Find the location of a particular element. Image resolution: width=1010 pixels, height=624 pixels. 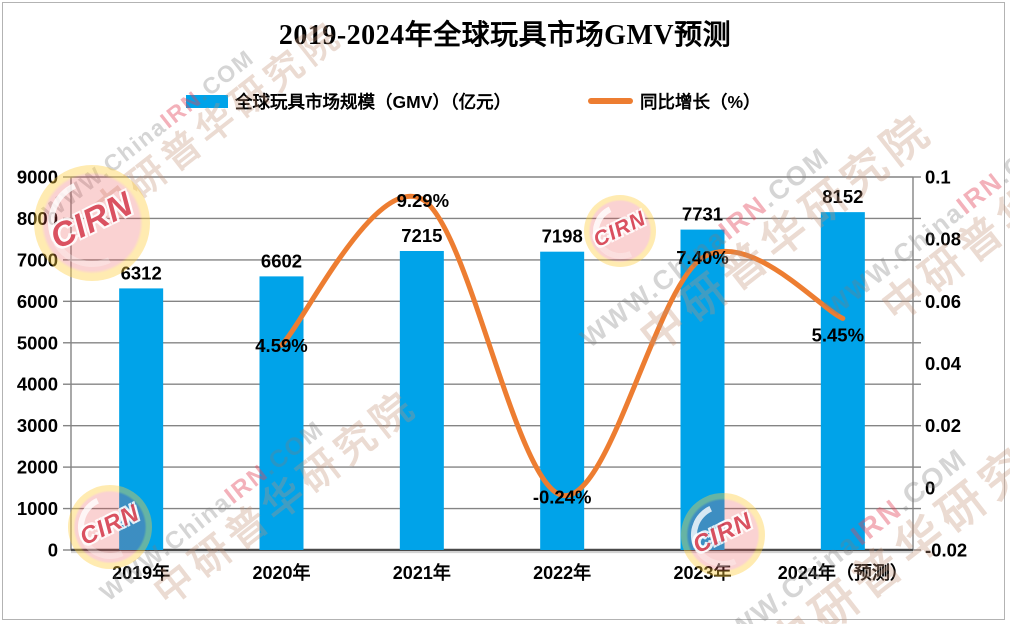

left-axis-label: 9000 is located at coordinates (37, 177).